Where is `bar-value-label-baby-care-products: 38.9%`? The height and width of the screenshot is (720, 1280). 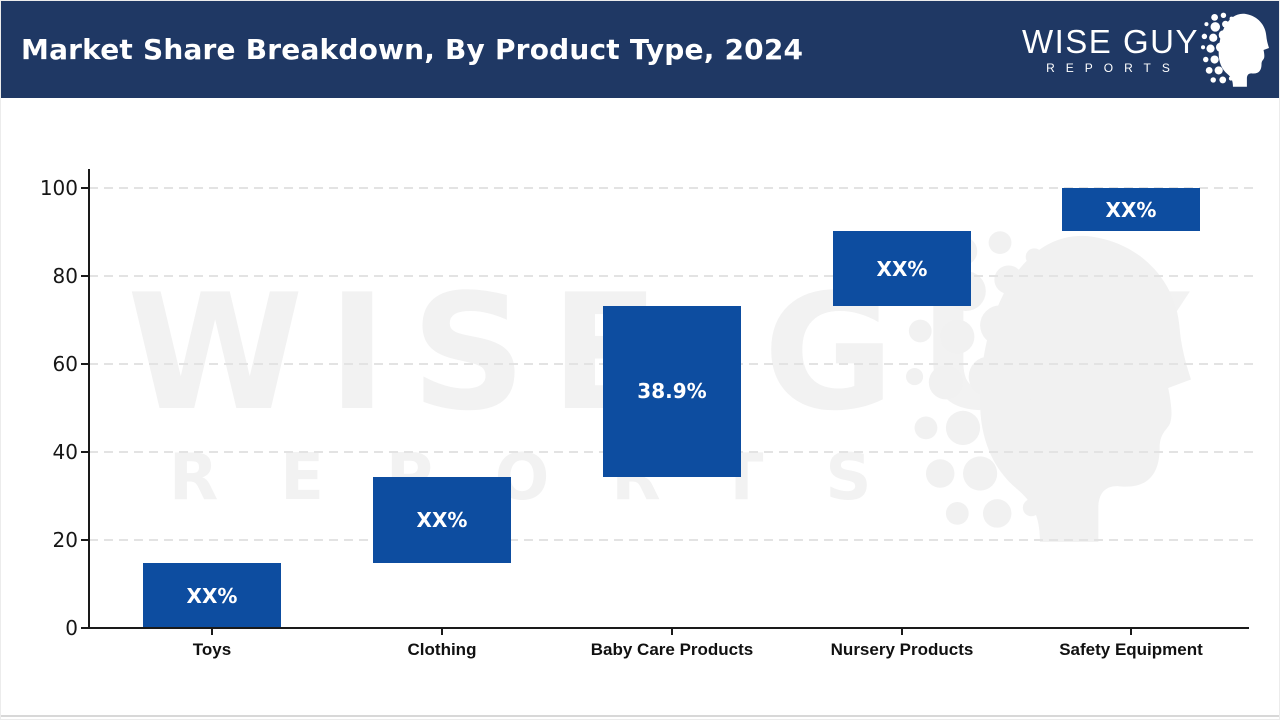
bar-value-label-baby-care-products: 38.9% is located at coordinates (672, 391).